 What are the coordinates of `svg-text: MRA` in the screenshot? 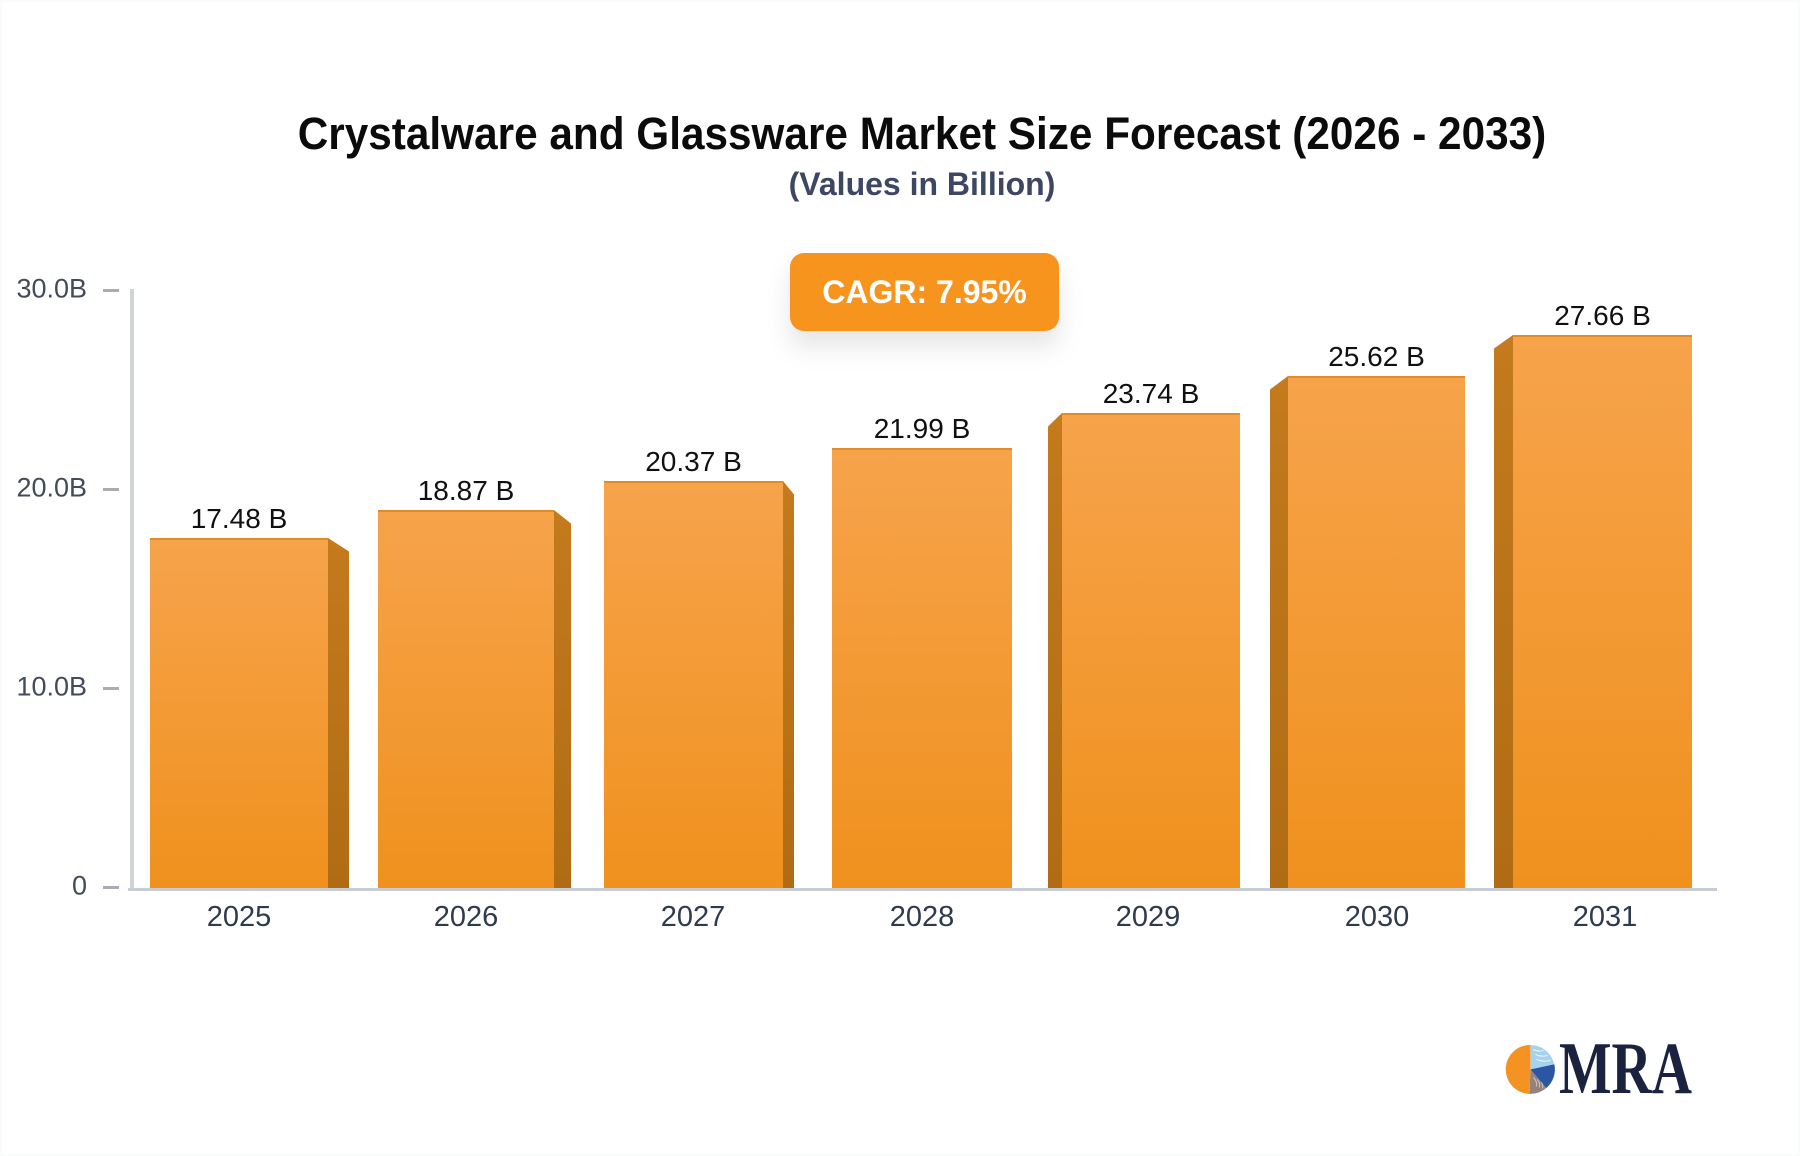 It's located at (1625, 1069).